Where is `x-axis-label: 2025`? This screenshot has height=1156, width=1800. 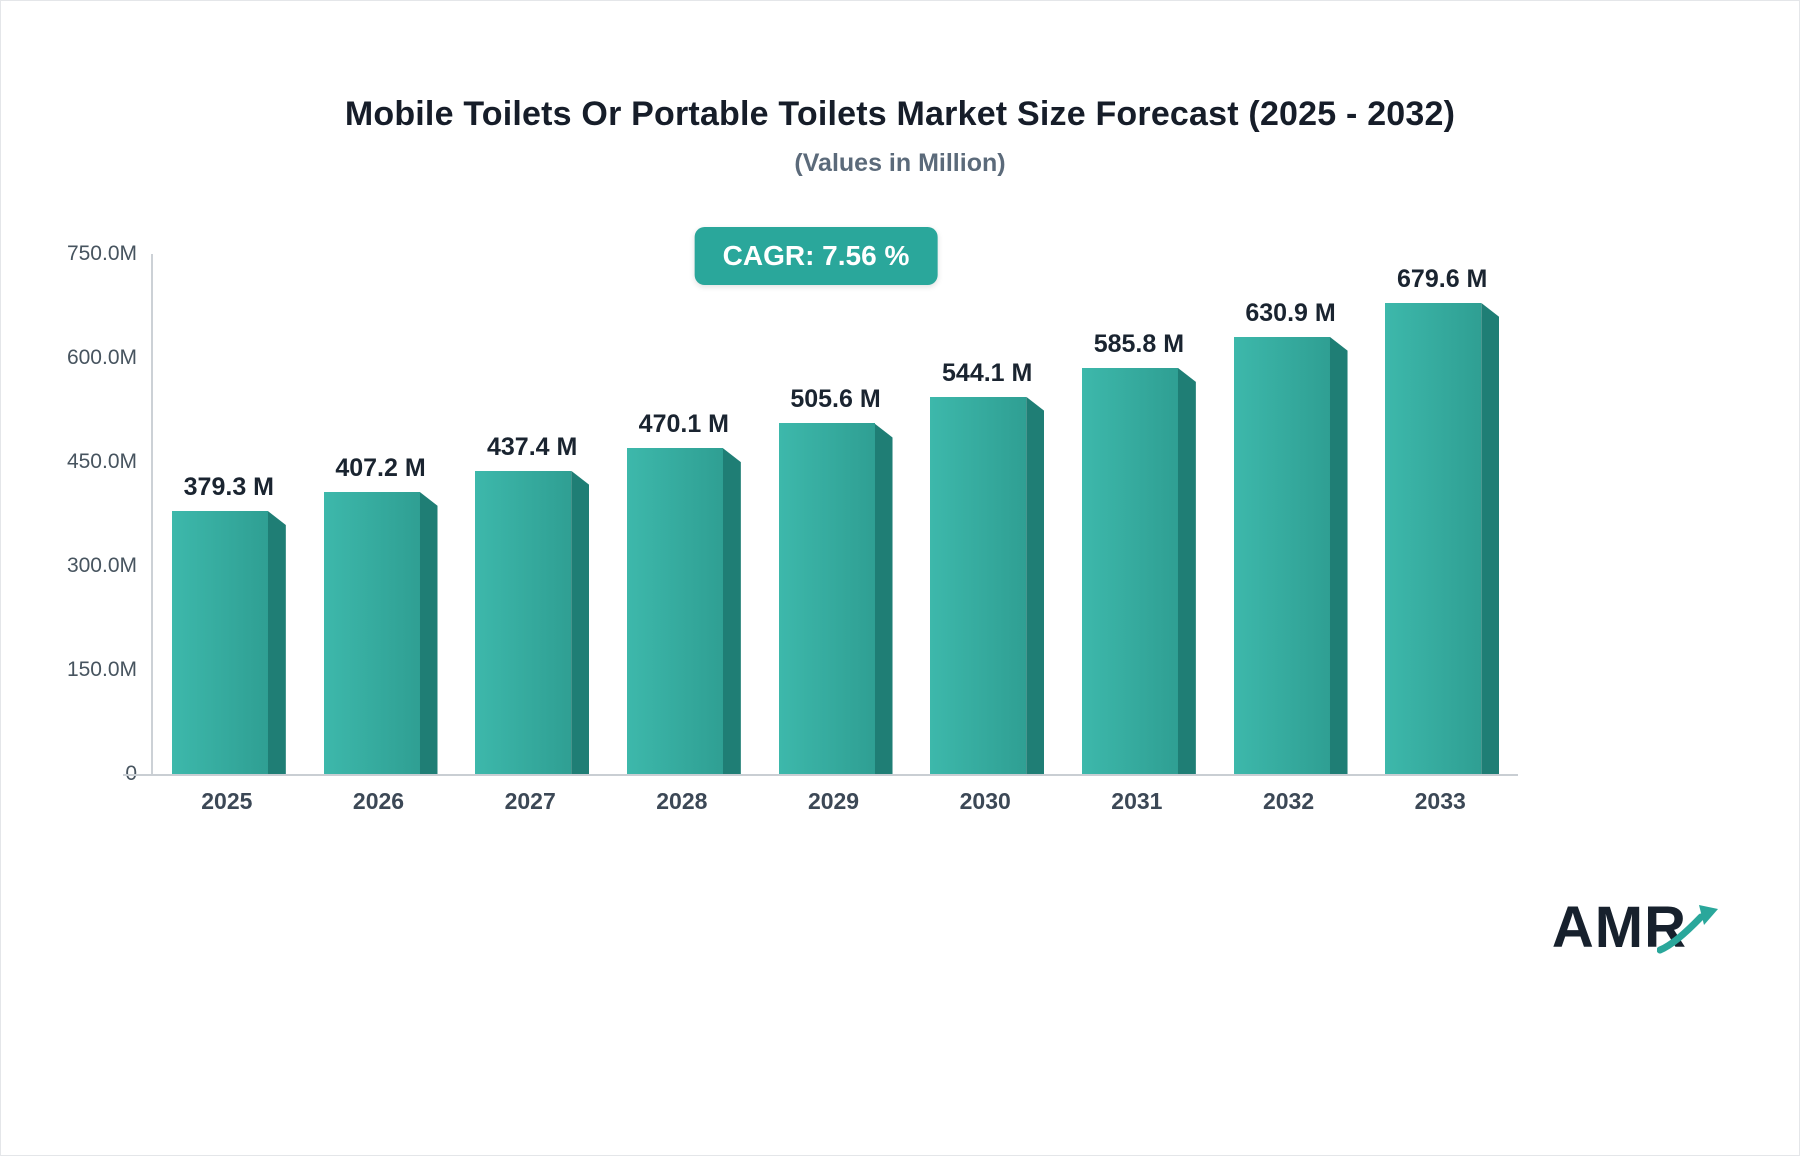 x-axis-label: 2025 is located at coordinates (227, 801).